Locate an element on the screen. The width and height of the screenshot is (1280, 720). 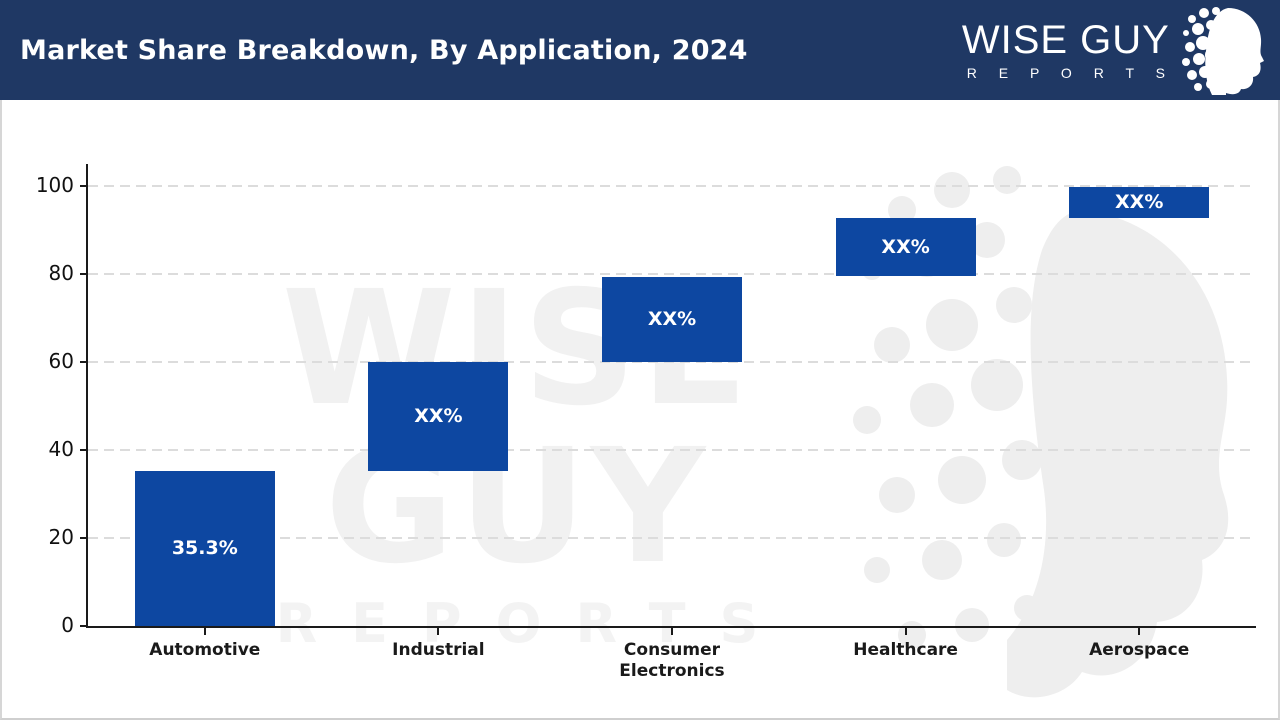
bar-value-label: 35.3% is located at coordinates (204, 548).